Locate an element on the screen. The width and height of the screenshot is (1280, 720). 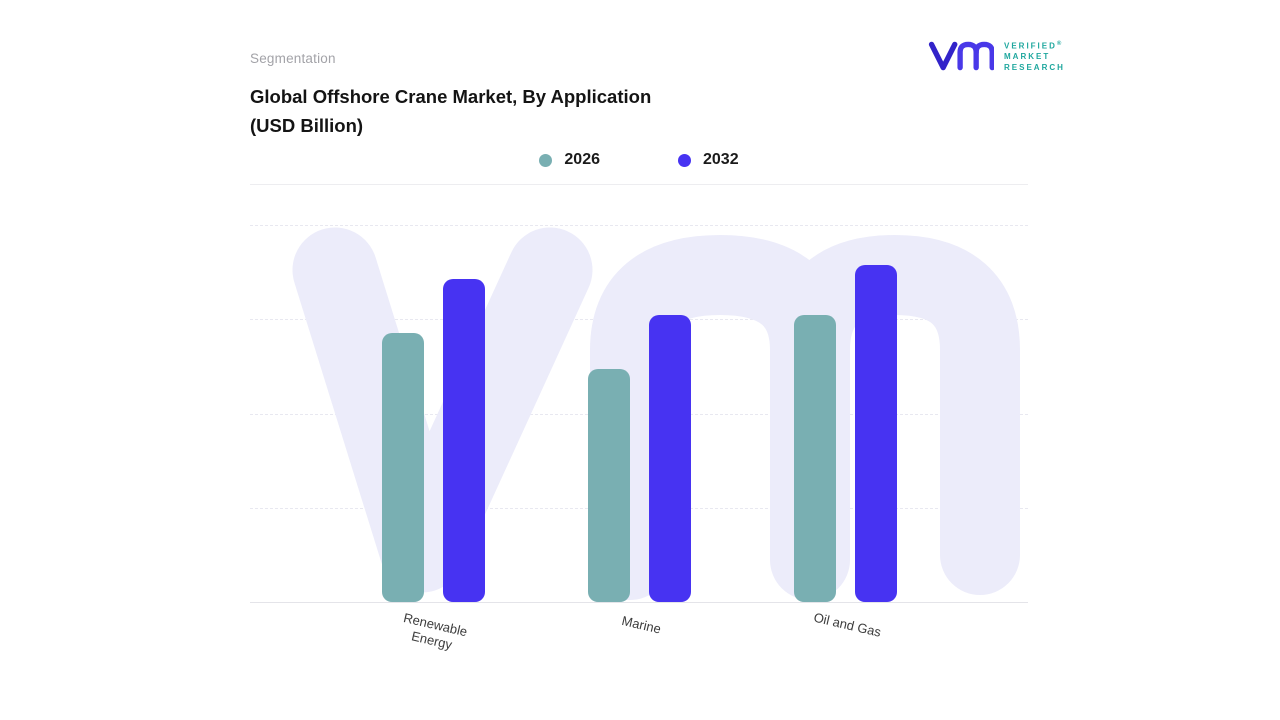
bar-2026-renewable-energy is located at coordinates (402, 467).